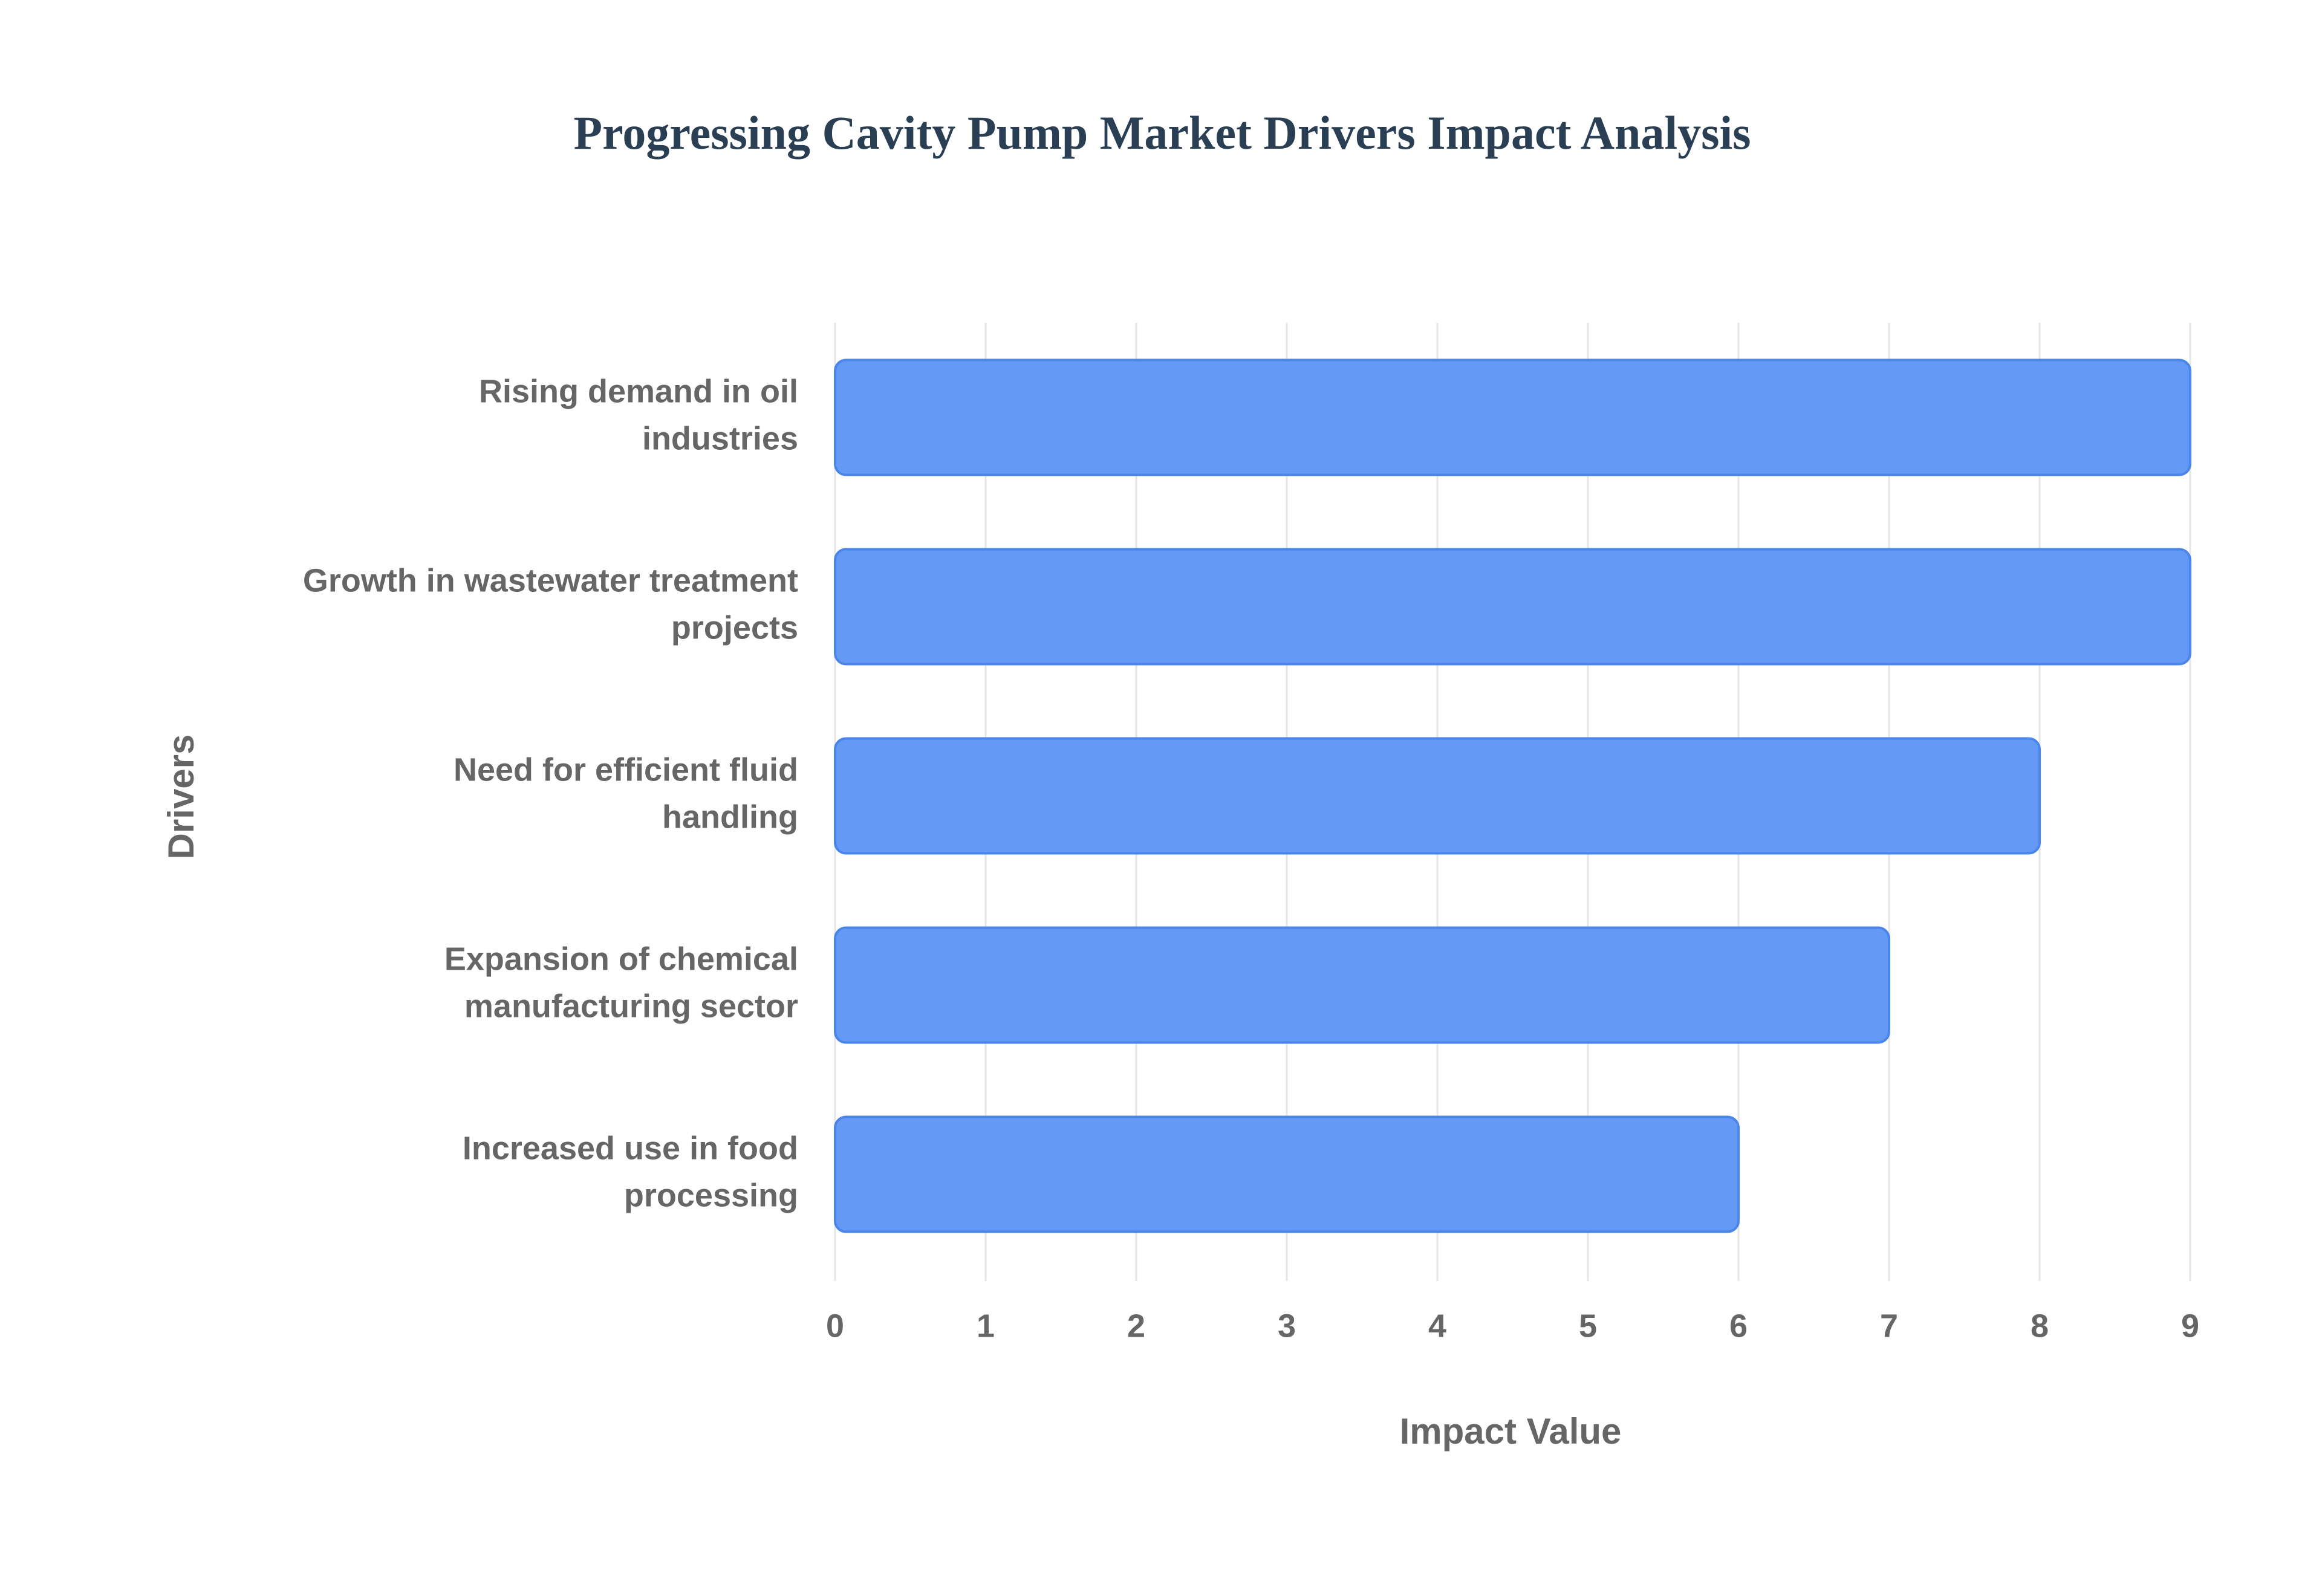  Describe the element at coordinates (1287, 1326) in the screenshot. I see `x-tick-label: 3` at that location.